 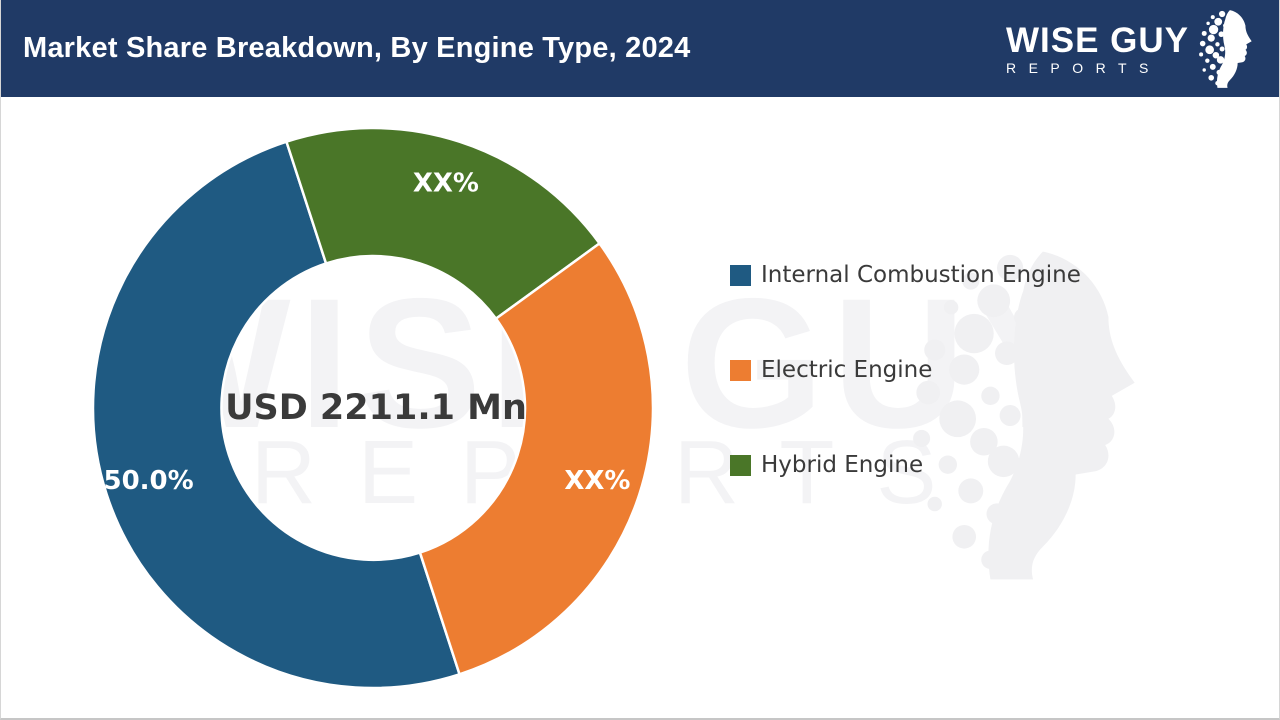 What do you see at coordinates (740, 465) in the screenshot?
I see `legend-swatch-green` at bounding box center [740, 465].